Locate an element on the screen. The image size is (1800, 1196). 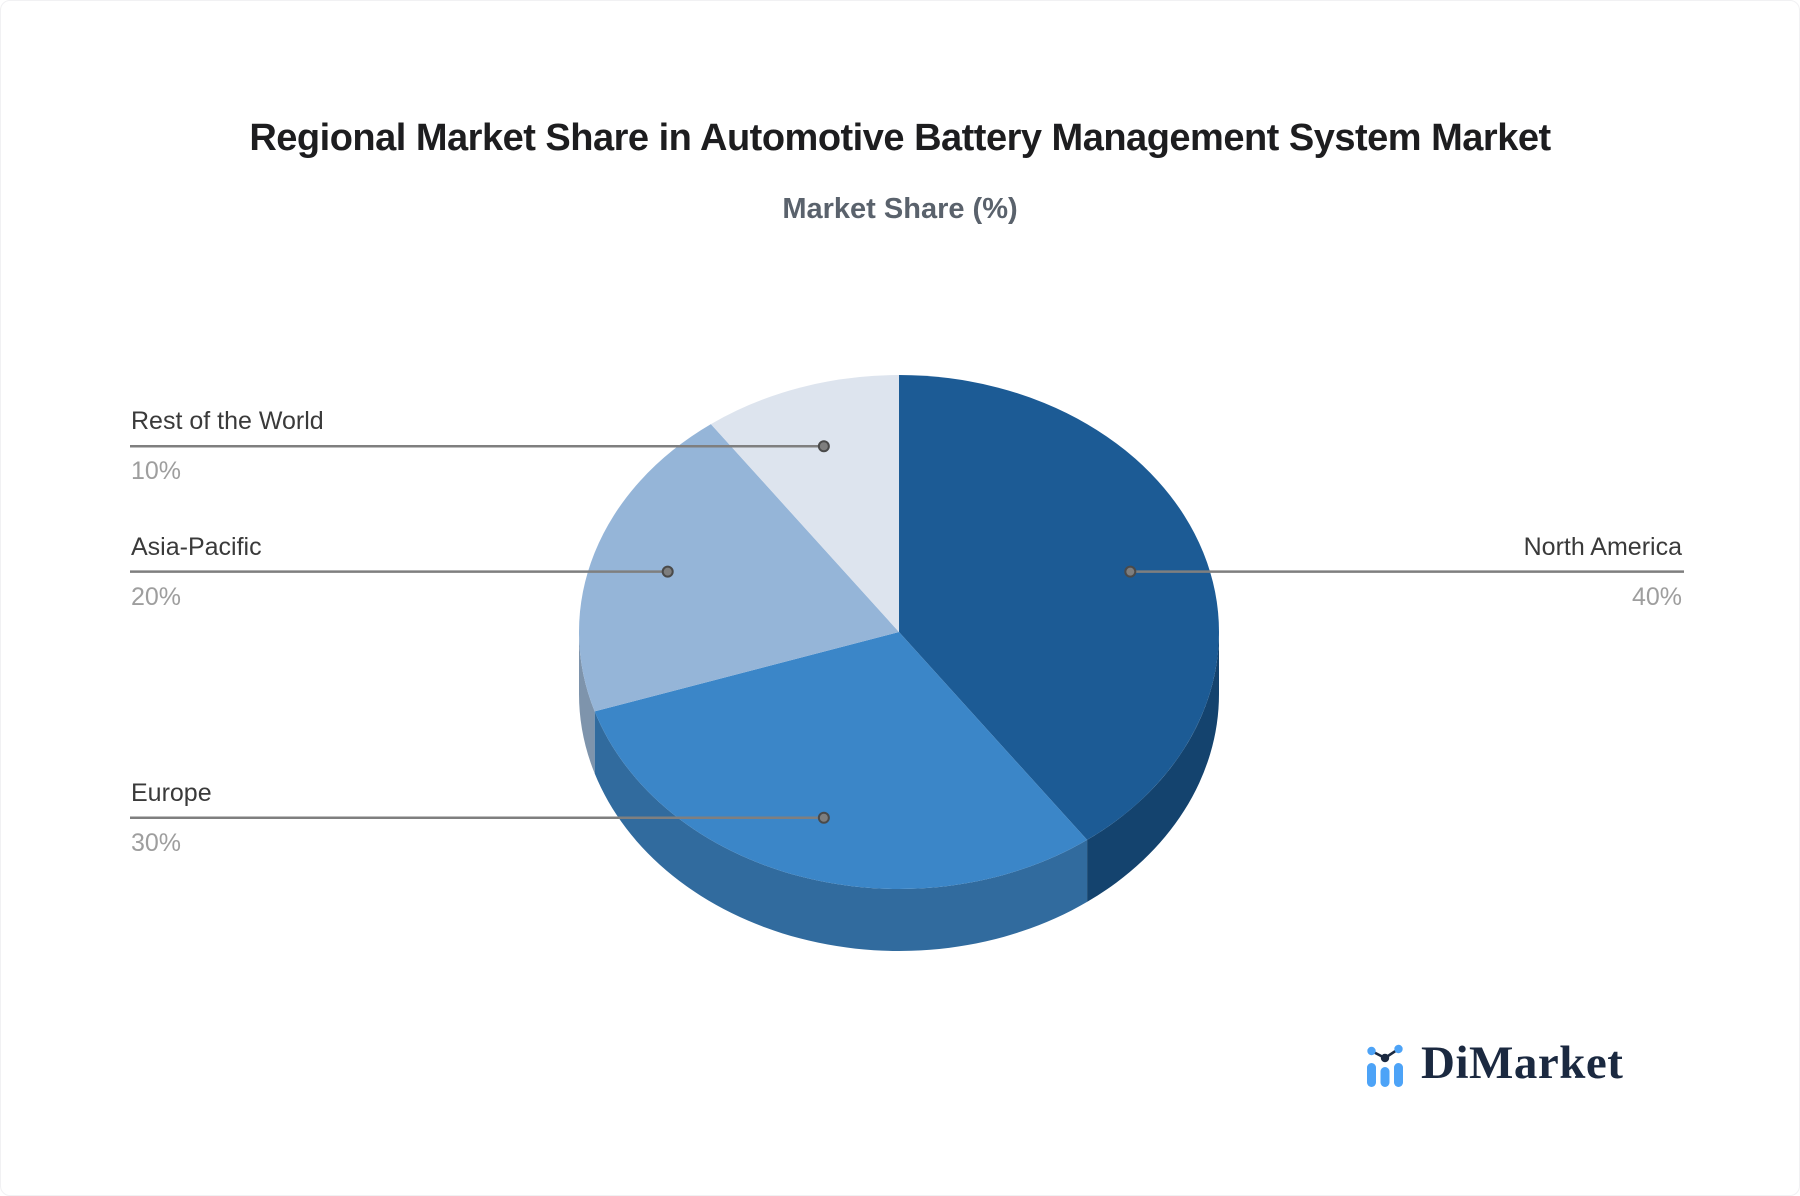
chart-subtitle: Market Share (%) is located at coordinates (900, 209).